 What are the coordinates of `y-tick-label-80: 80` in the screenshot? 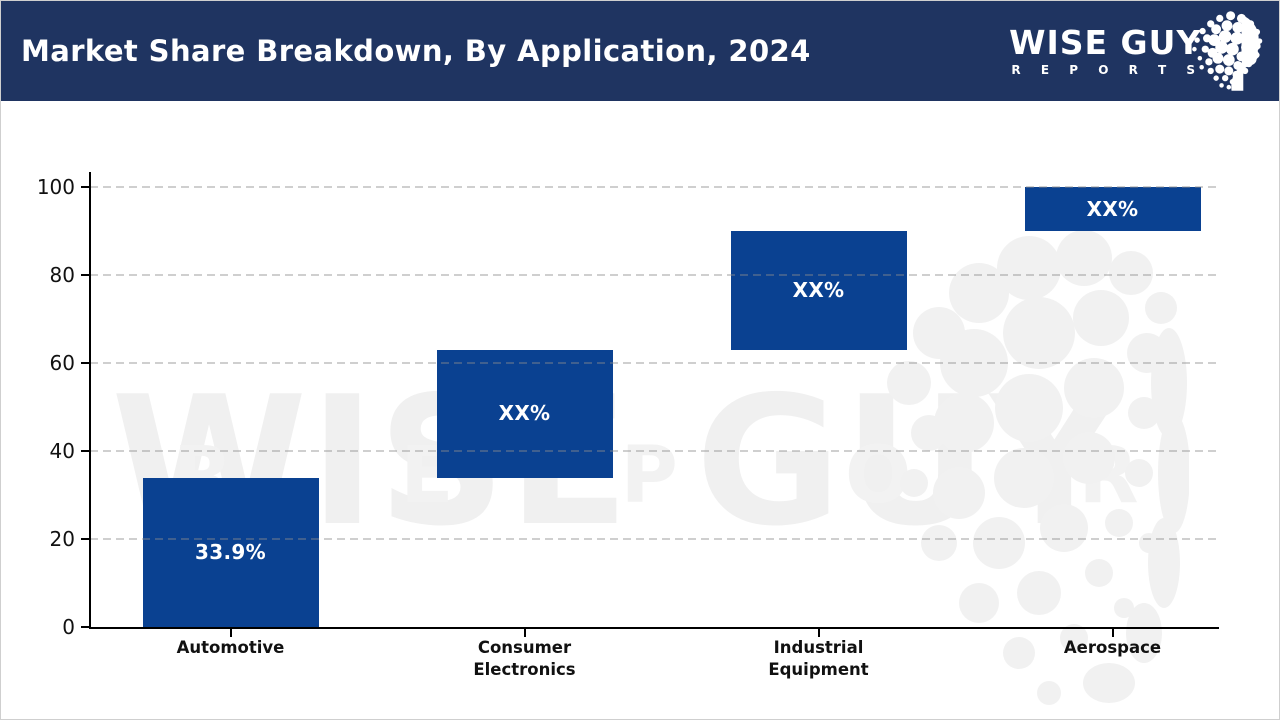 It's located at (62, 275).